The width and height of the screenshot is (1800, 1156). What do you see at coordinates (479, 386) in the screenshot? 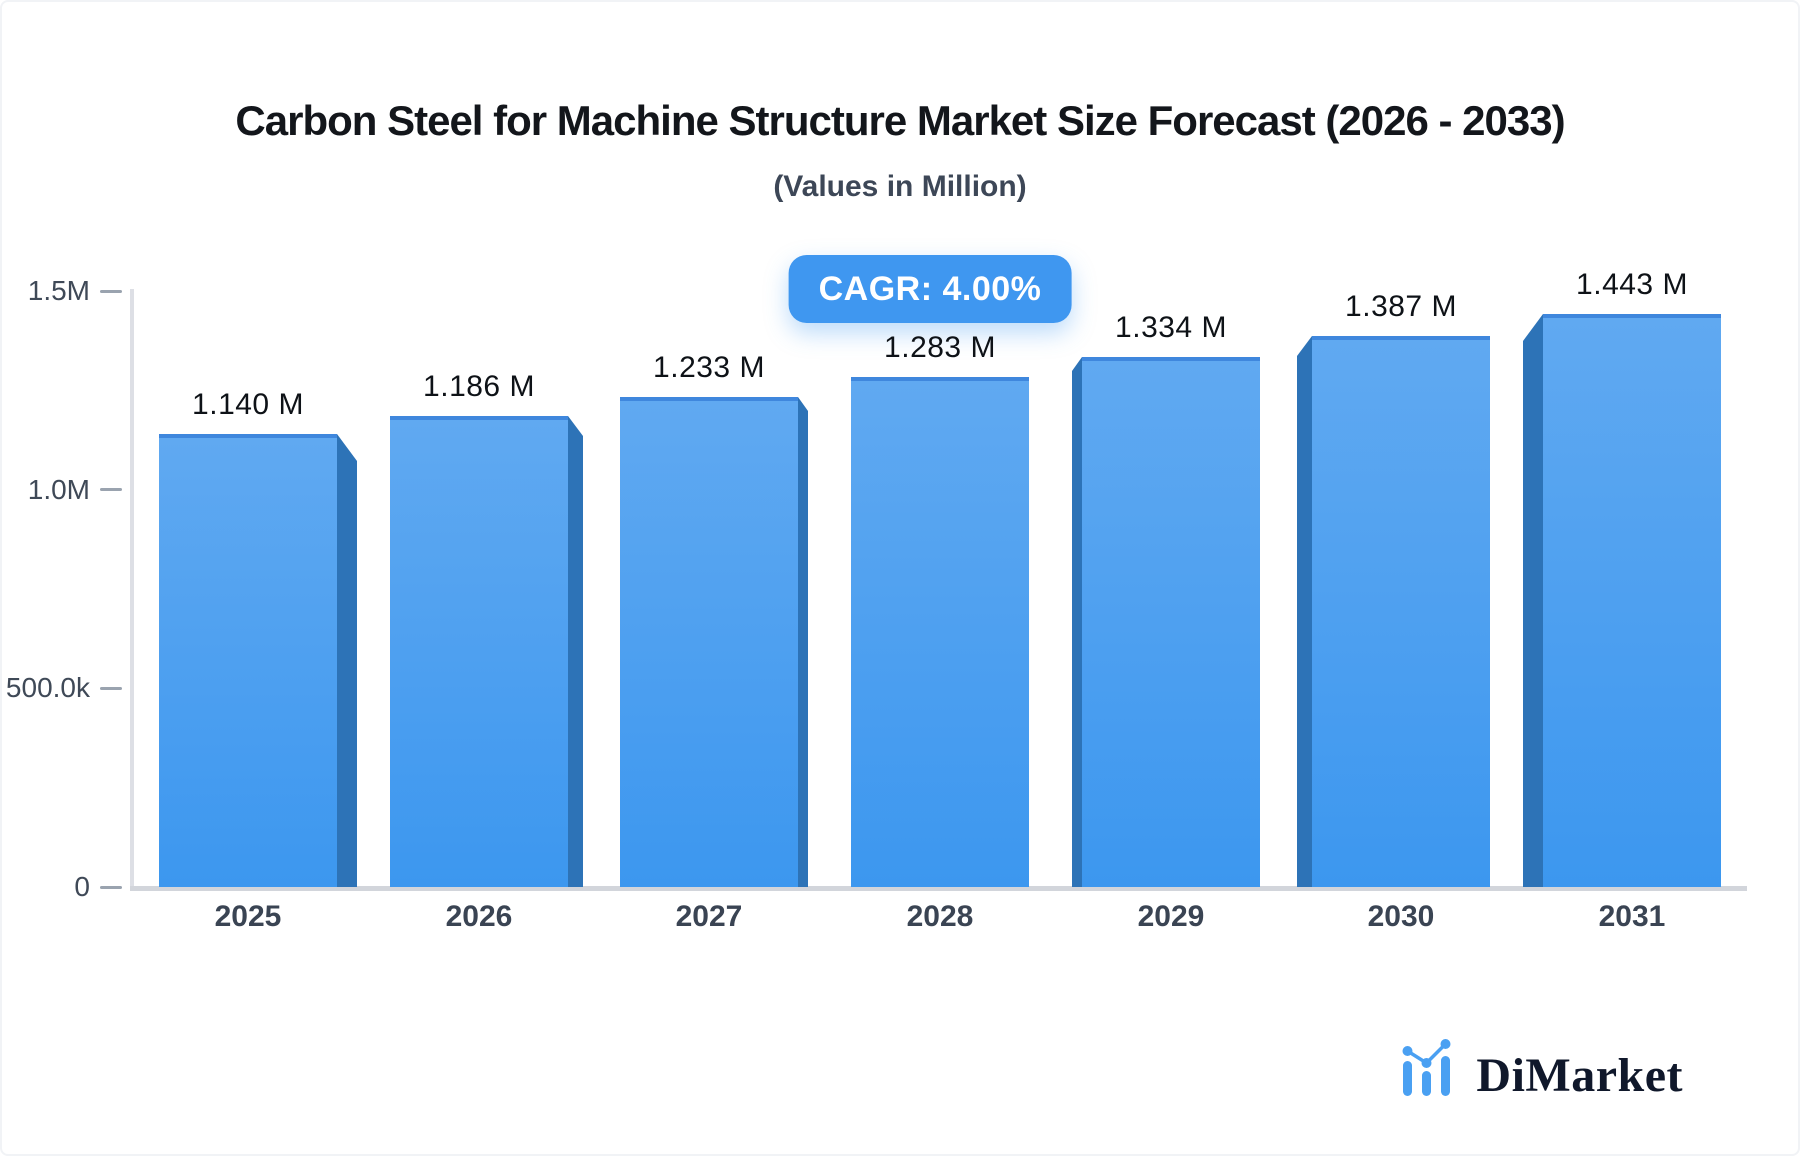
I see `value-label-2026: 1.186 M` at bounding box center [479, 386].